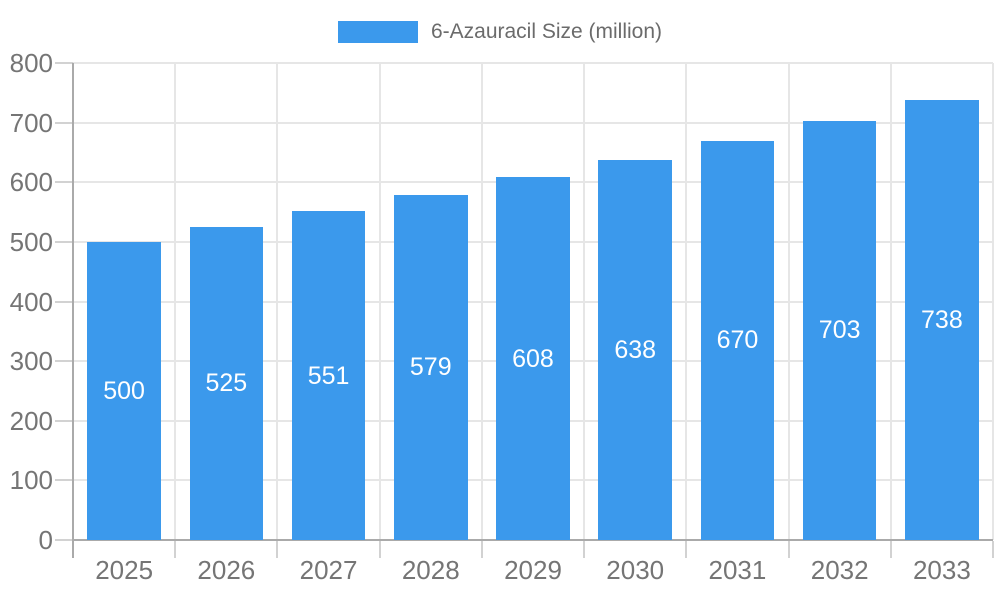 The height and width of the screenshot is (600, 1000). I want to click on bar-value-label: 579, so click(430, 367).